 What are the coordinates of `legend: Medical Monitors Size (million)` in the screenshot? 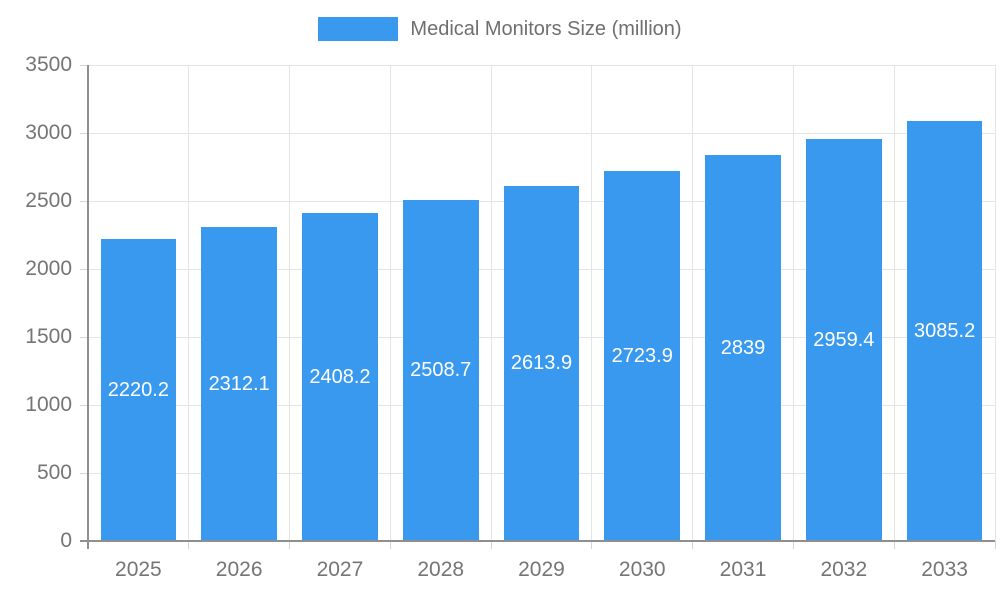 It's located at (500, 29).